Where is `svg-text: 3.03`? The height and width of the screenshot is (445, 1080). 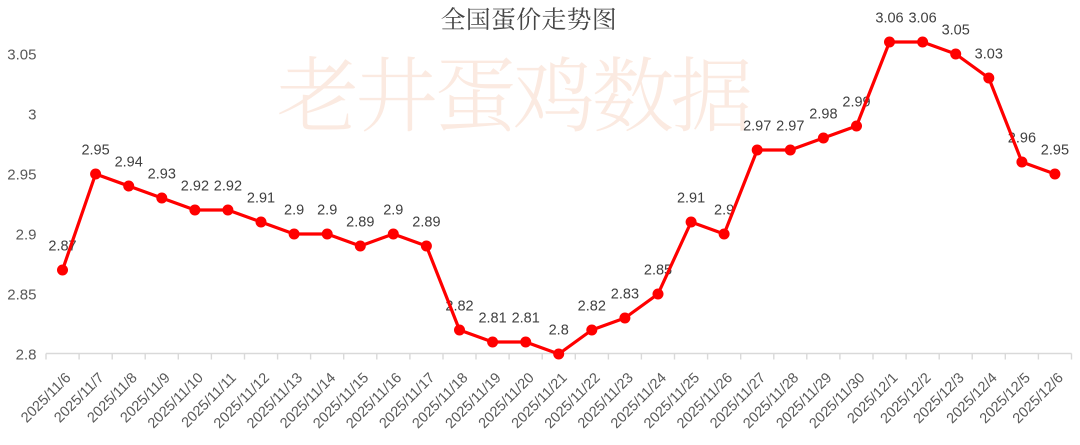 svg-text: 3.03 is located at coordinates (989, 54).